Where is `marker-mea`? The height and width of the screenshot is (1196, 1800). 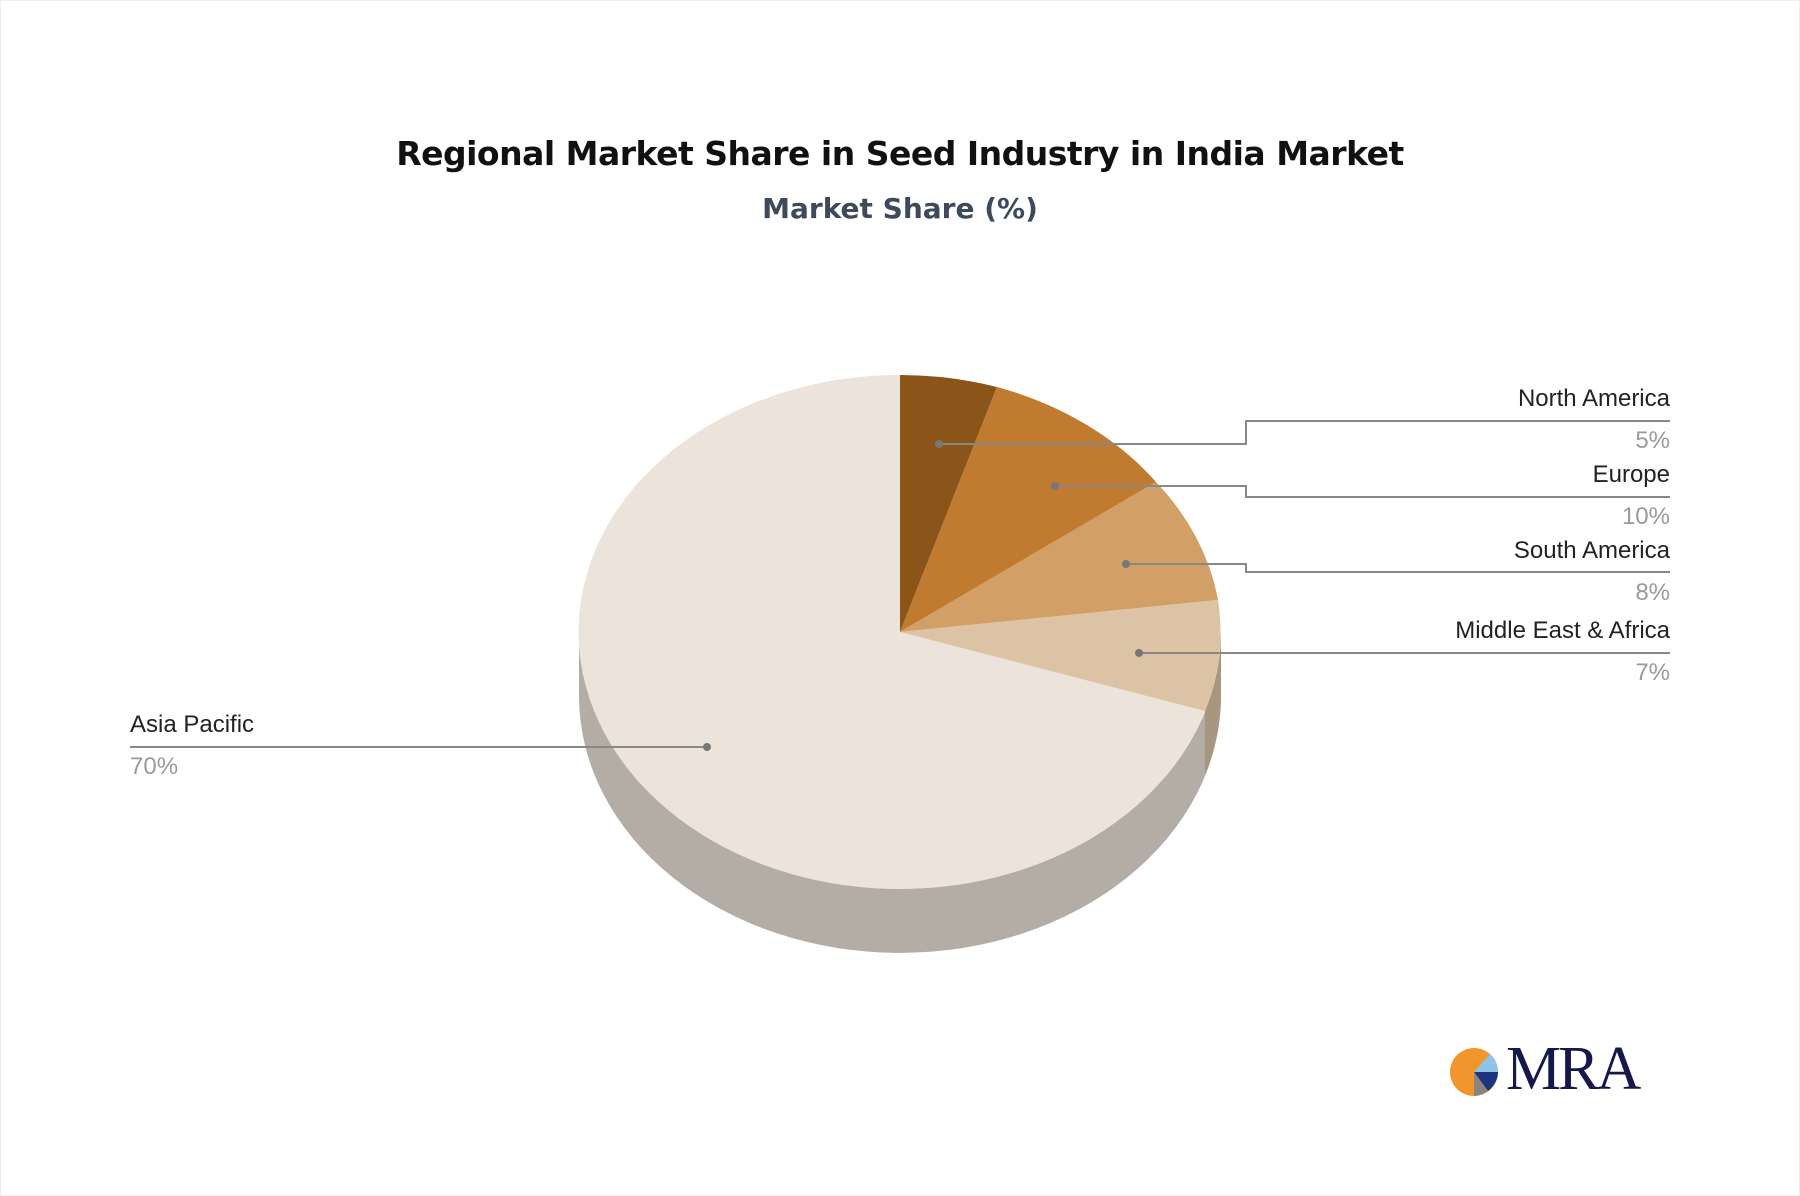
marker-mea is located at coordinates (1139, 653).